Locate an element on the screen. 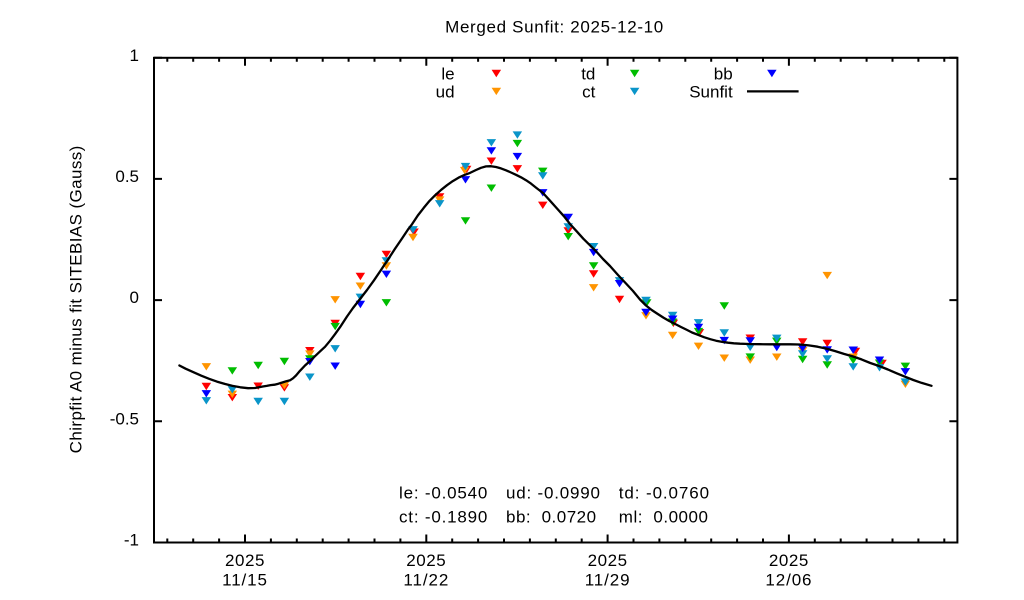 The image size is (1024, 600). svg-text: 12/06 is located at coordinates (788, 580).